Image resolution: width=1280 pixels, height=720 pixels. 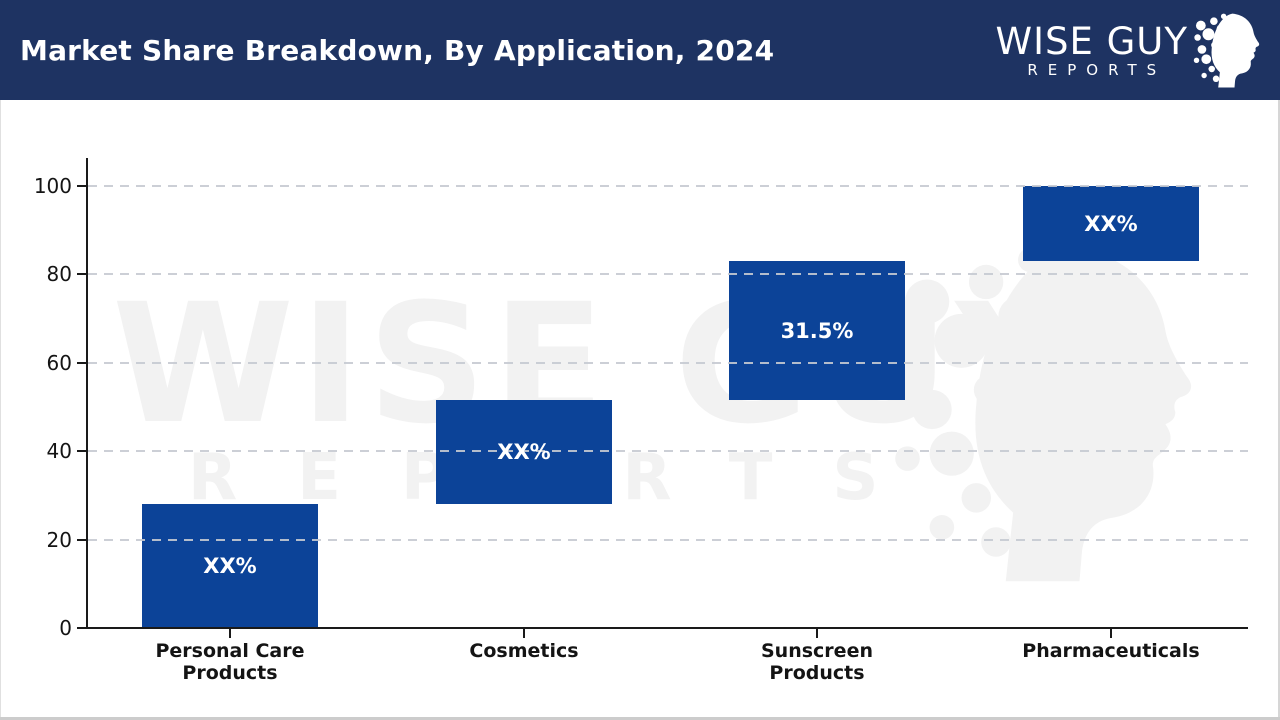 What do you see at coordinates (0, 410) in the screenshot?
I see `image-border-left` at bounding box center [0, 410].